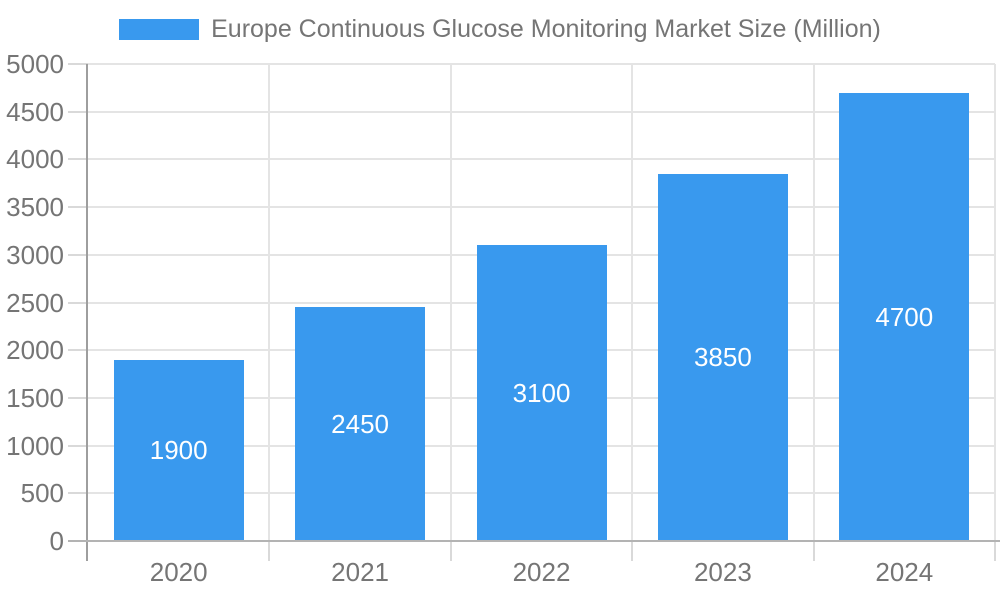 The width and height of the screenshot is (1000, 600). I want to click on bar-value-label: 2450, so click(360, 424).